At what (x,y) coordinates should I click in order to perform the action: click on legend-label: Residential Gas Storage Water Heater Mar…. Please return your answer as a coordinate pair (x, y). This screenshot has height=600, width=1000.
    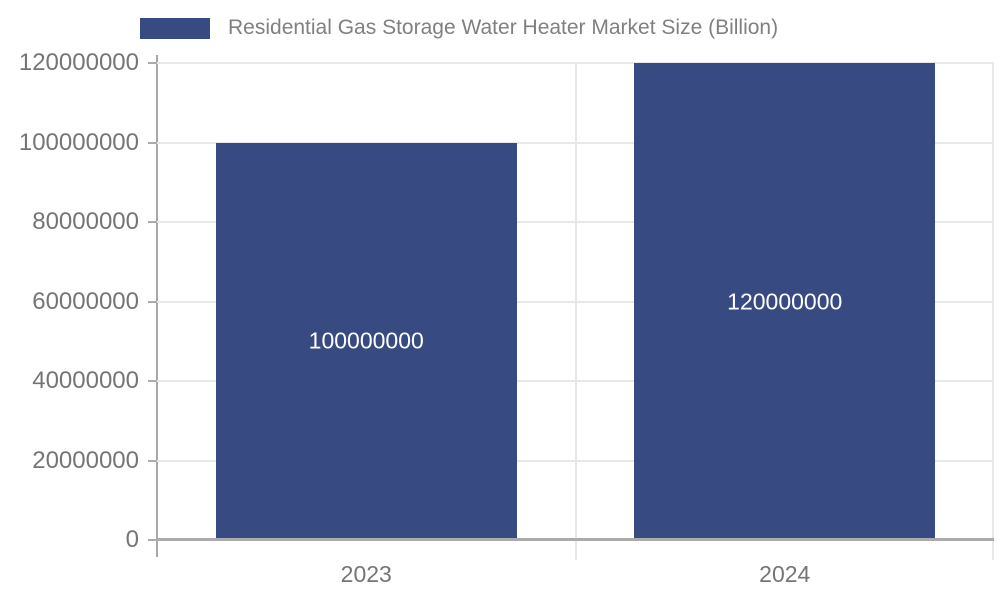
    Looking at the image, I should click on (503, 27).